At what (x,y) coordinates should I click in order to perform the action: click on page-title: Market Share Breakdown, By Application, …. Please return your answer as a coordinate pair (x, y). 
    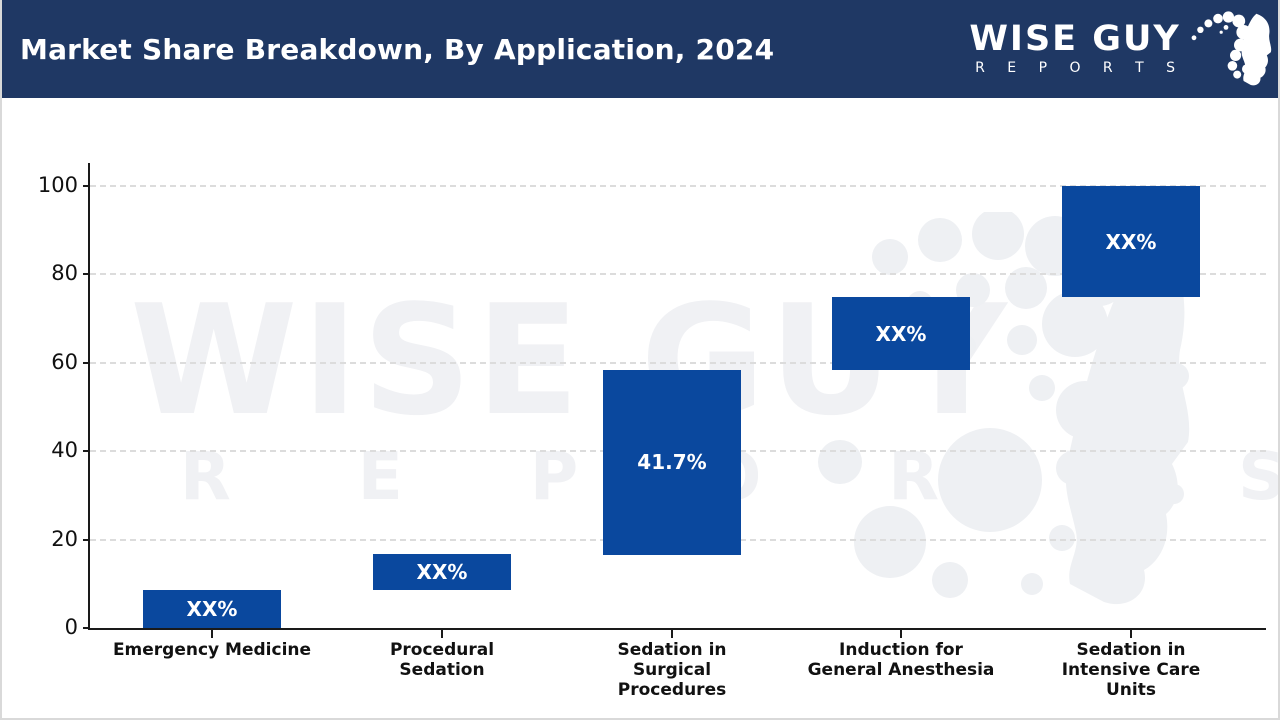
    Looking at the image, I should click on (397, 49).